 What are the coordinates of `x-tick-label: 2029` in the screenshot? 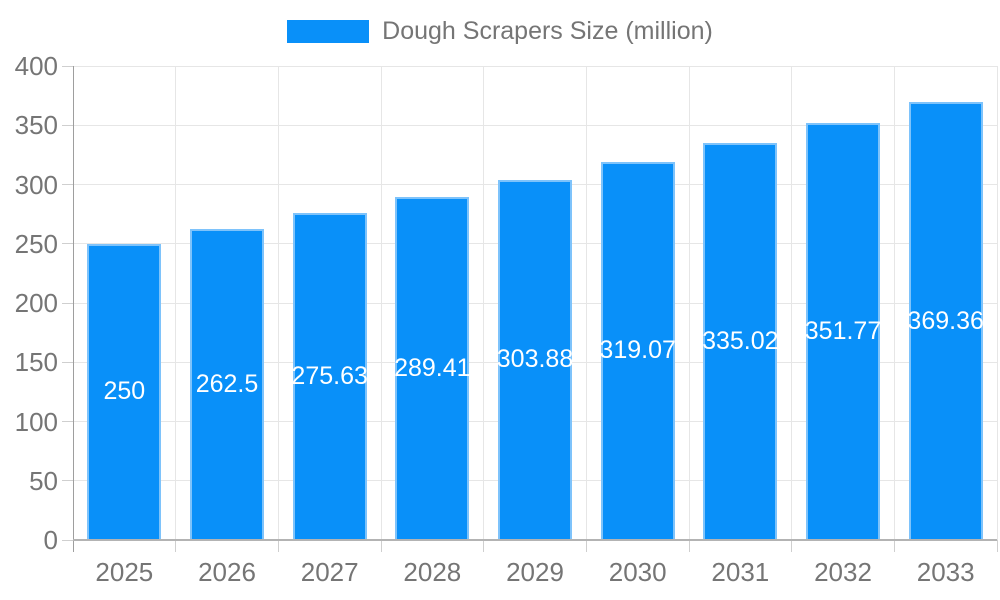 It's located at (535, 572).